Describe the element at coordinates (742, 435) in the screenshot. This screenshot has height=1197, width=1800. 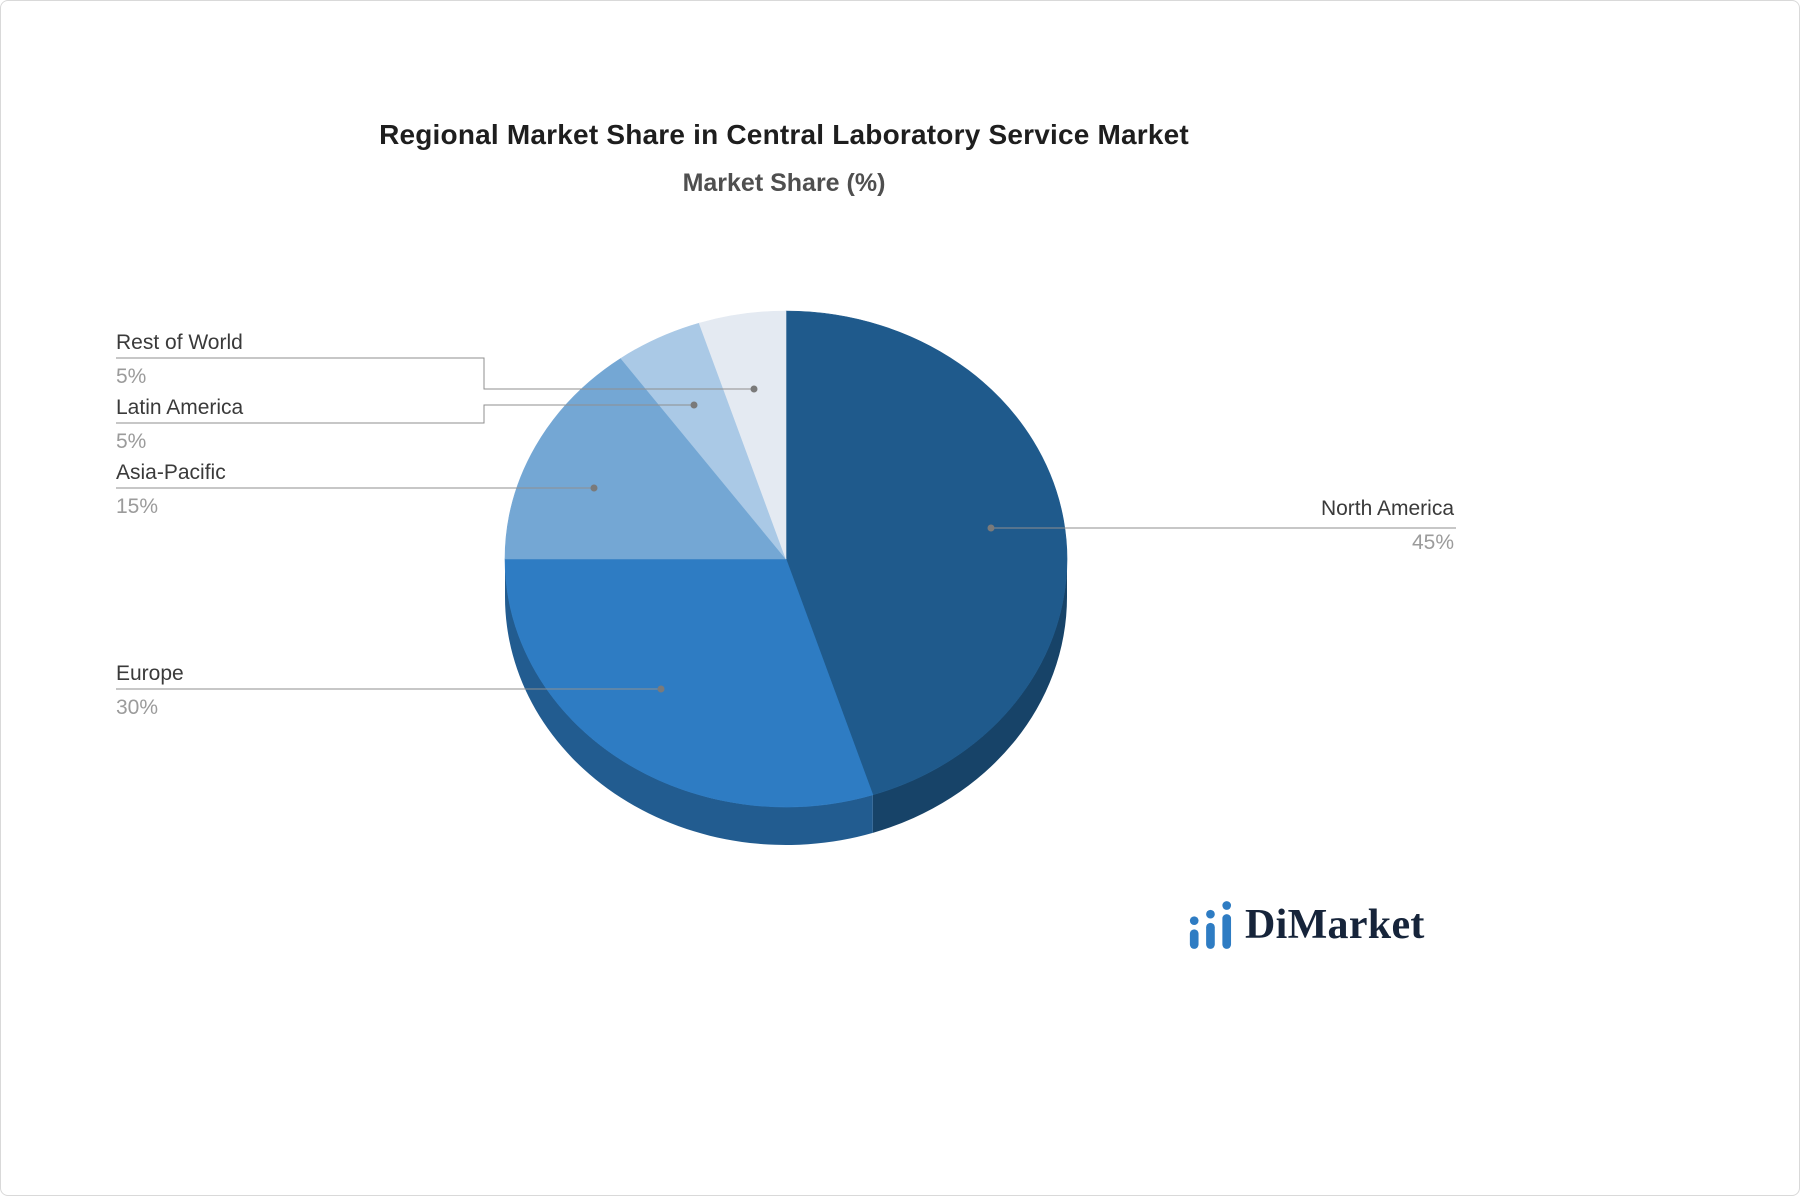
I see `pie-slice-rest-of-world` at that location.